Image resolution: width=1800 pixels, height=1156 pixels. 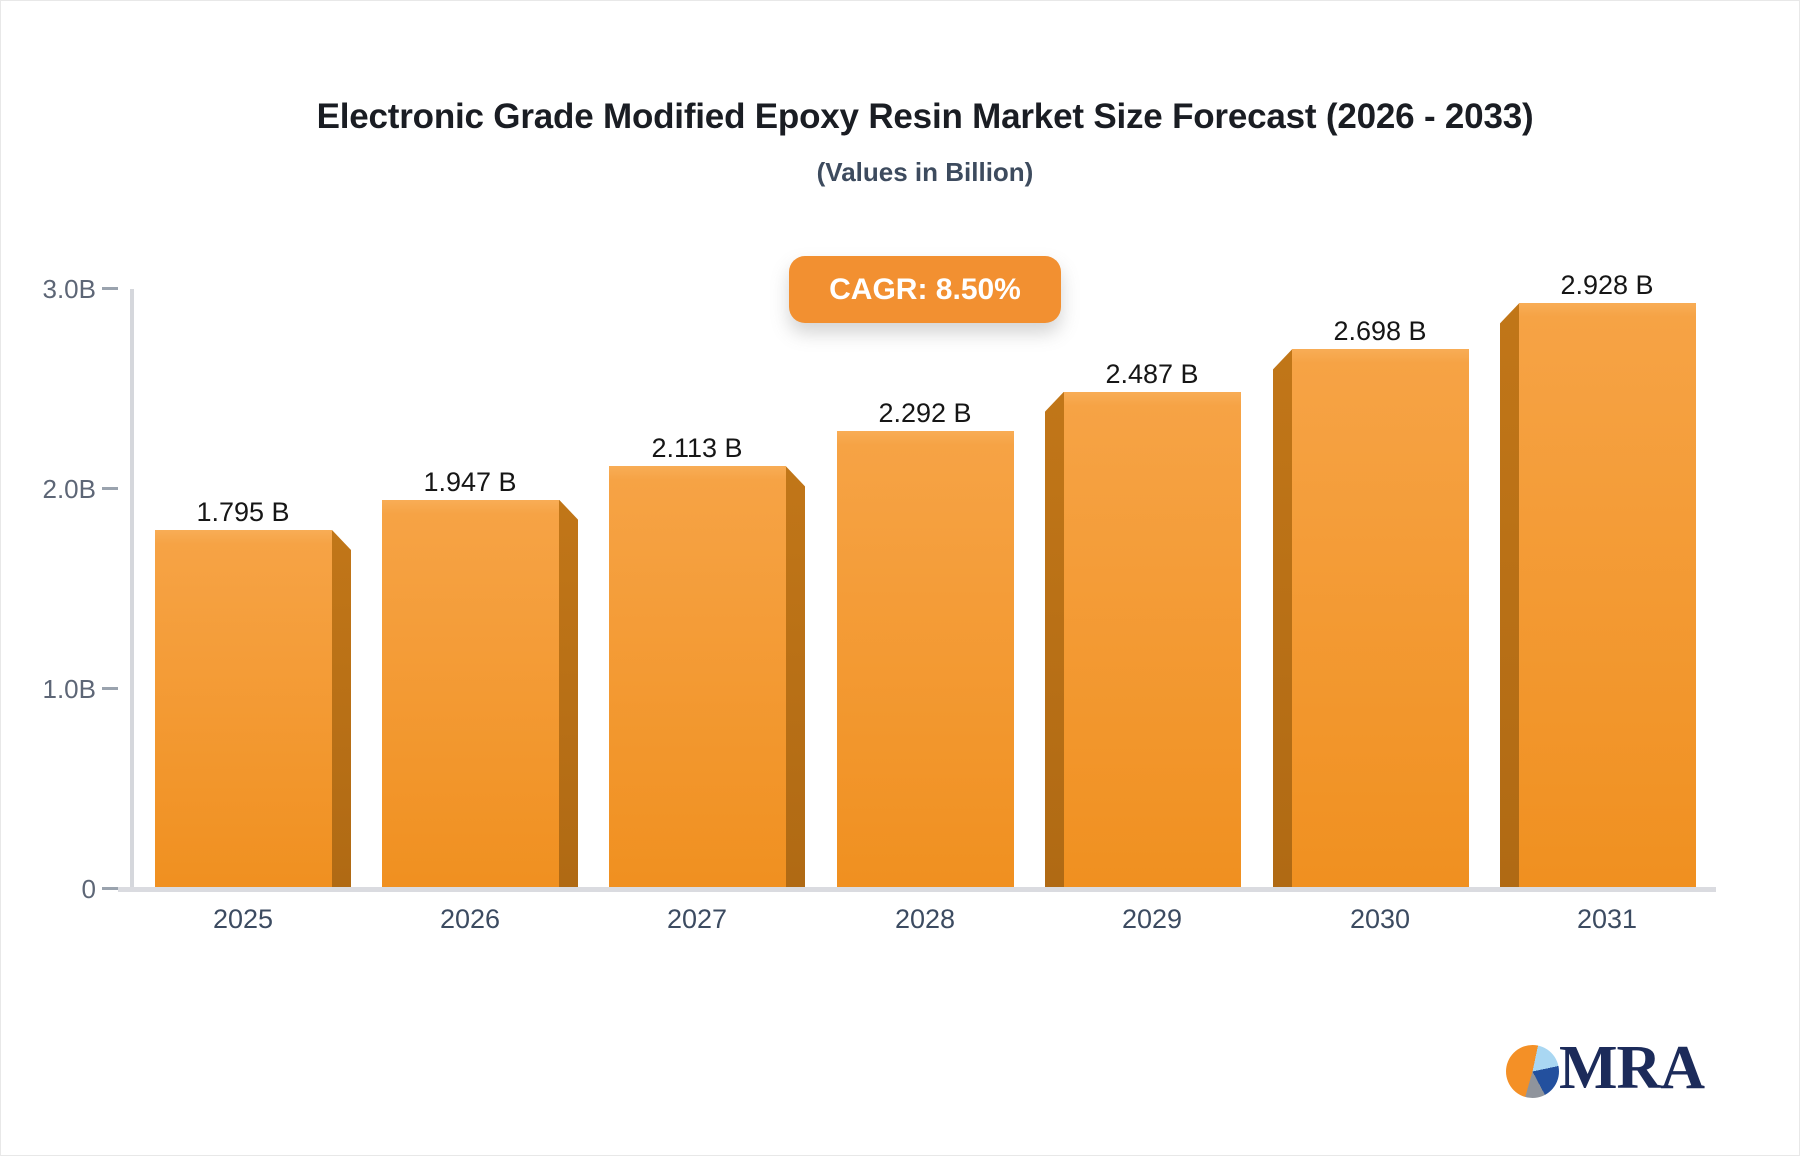 I want to click on bar-2030, so click(x=1380, y=618).